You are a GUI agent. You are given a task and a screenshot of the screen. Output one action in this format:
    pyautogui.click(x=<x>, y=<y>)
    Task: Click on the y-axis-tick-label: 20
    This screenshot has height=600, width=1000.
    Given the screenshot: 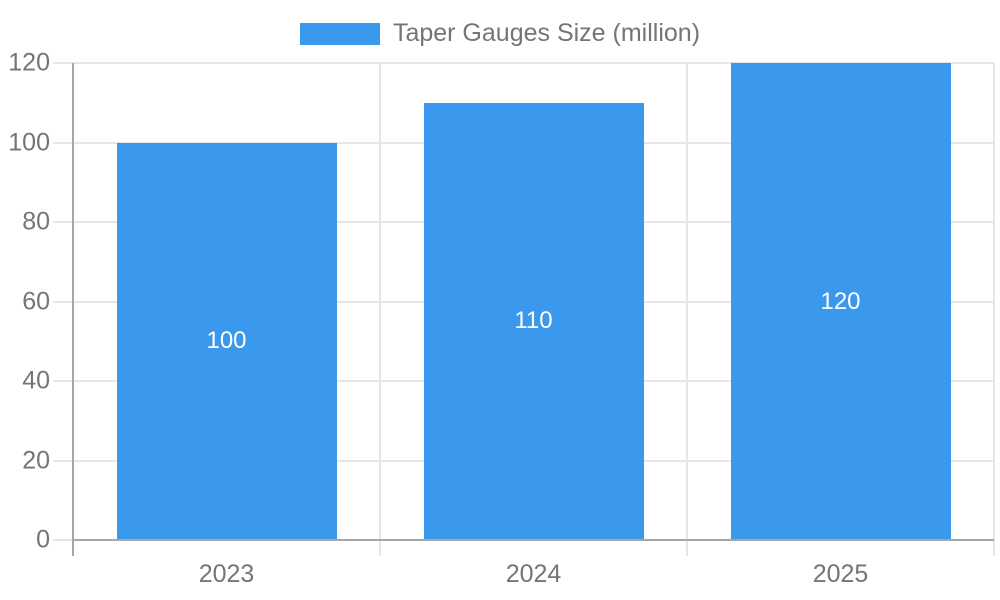 What is the action you would take?
    pyautogui.click(x=36, y=460)
    